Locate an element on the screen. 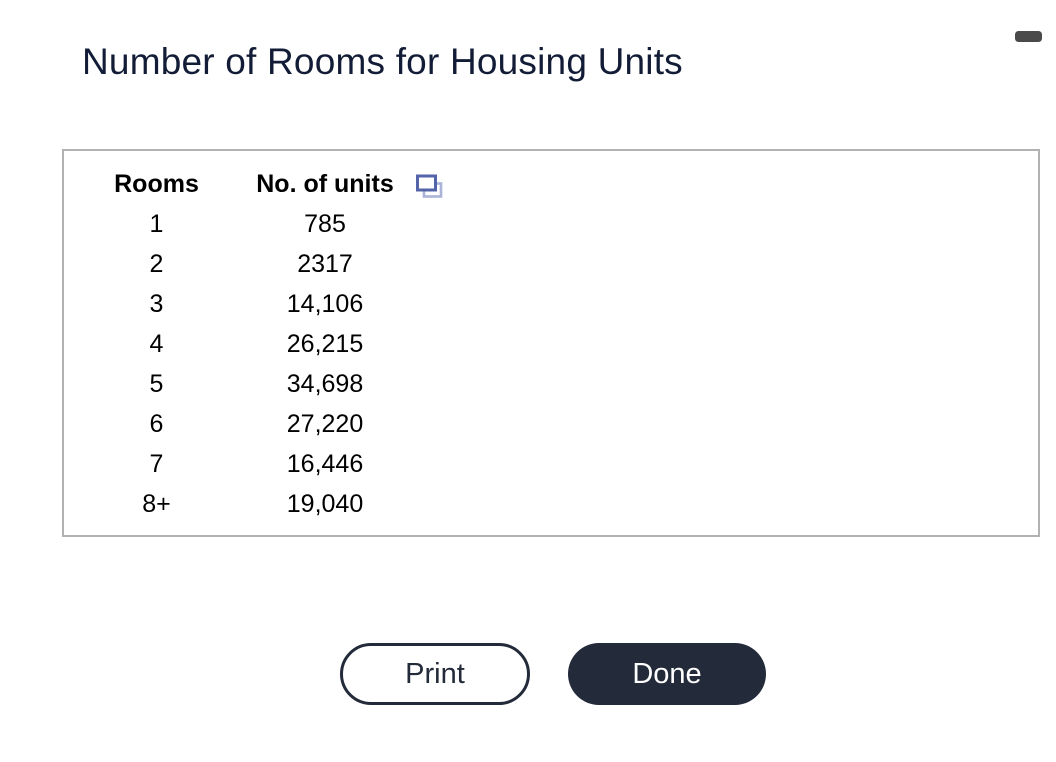 This screenshot has width=1056, height=762. units-value: 26,215 is located at coordinates (325, 343).